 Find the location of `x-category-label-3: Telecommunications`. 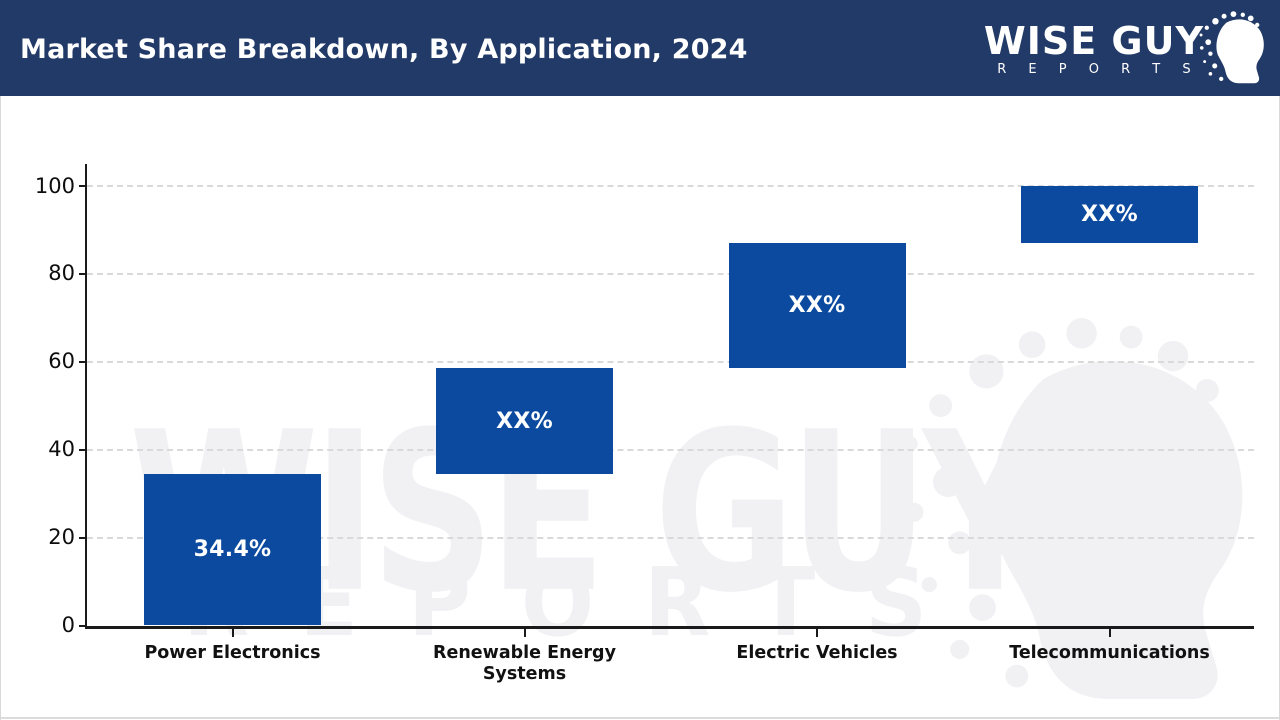

x-category-label-3: Telecommunications is located at coordinates (1109, 652).